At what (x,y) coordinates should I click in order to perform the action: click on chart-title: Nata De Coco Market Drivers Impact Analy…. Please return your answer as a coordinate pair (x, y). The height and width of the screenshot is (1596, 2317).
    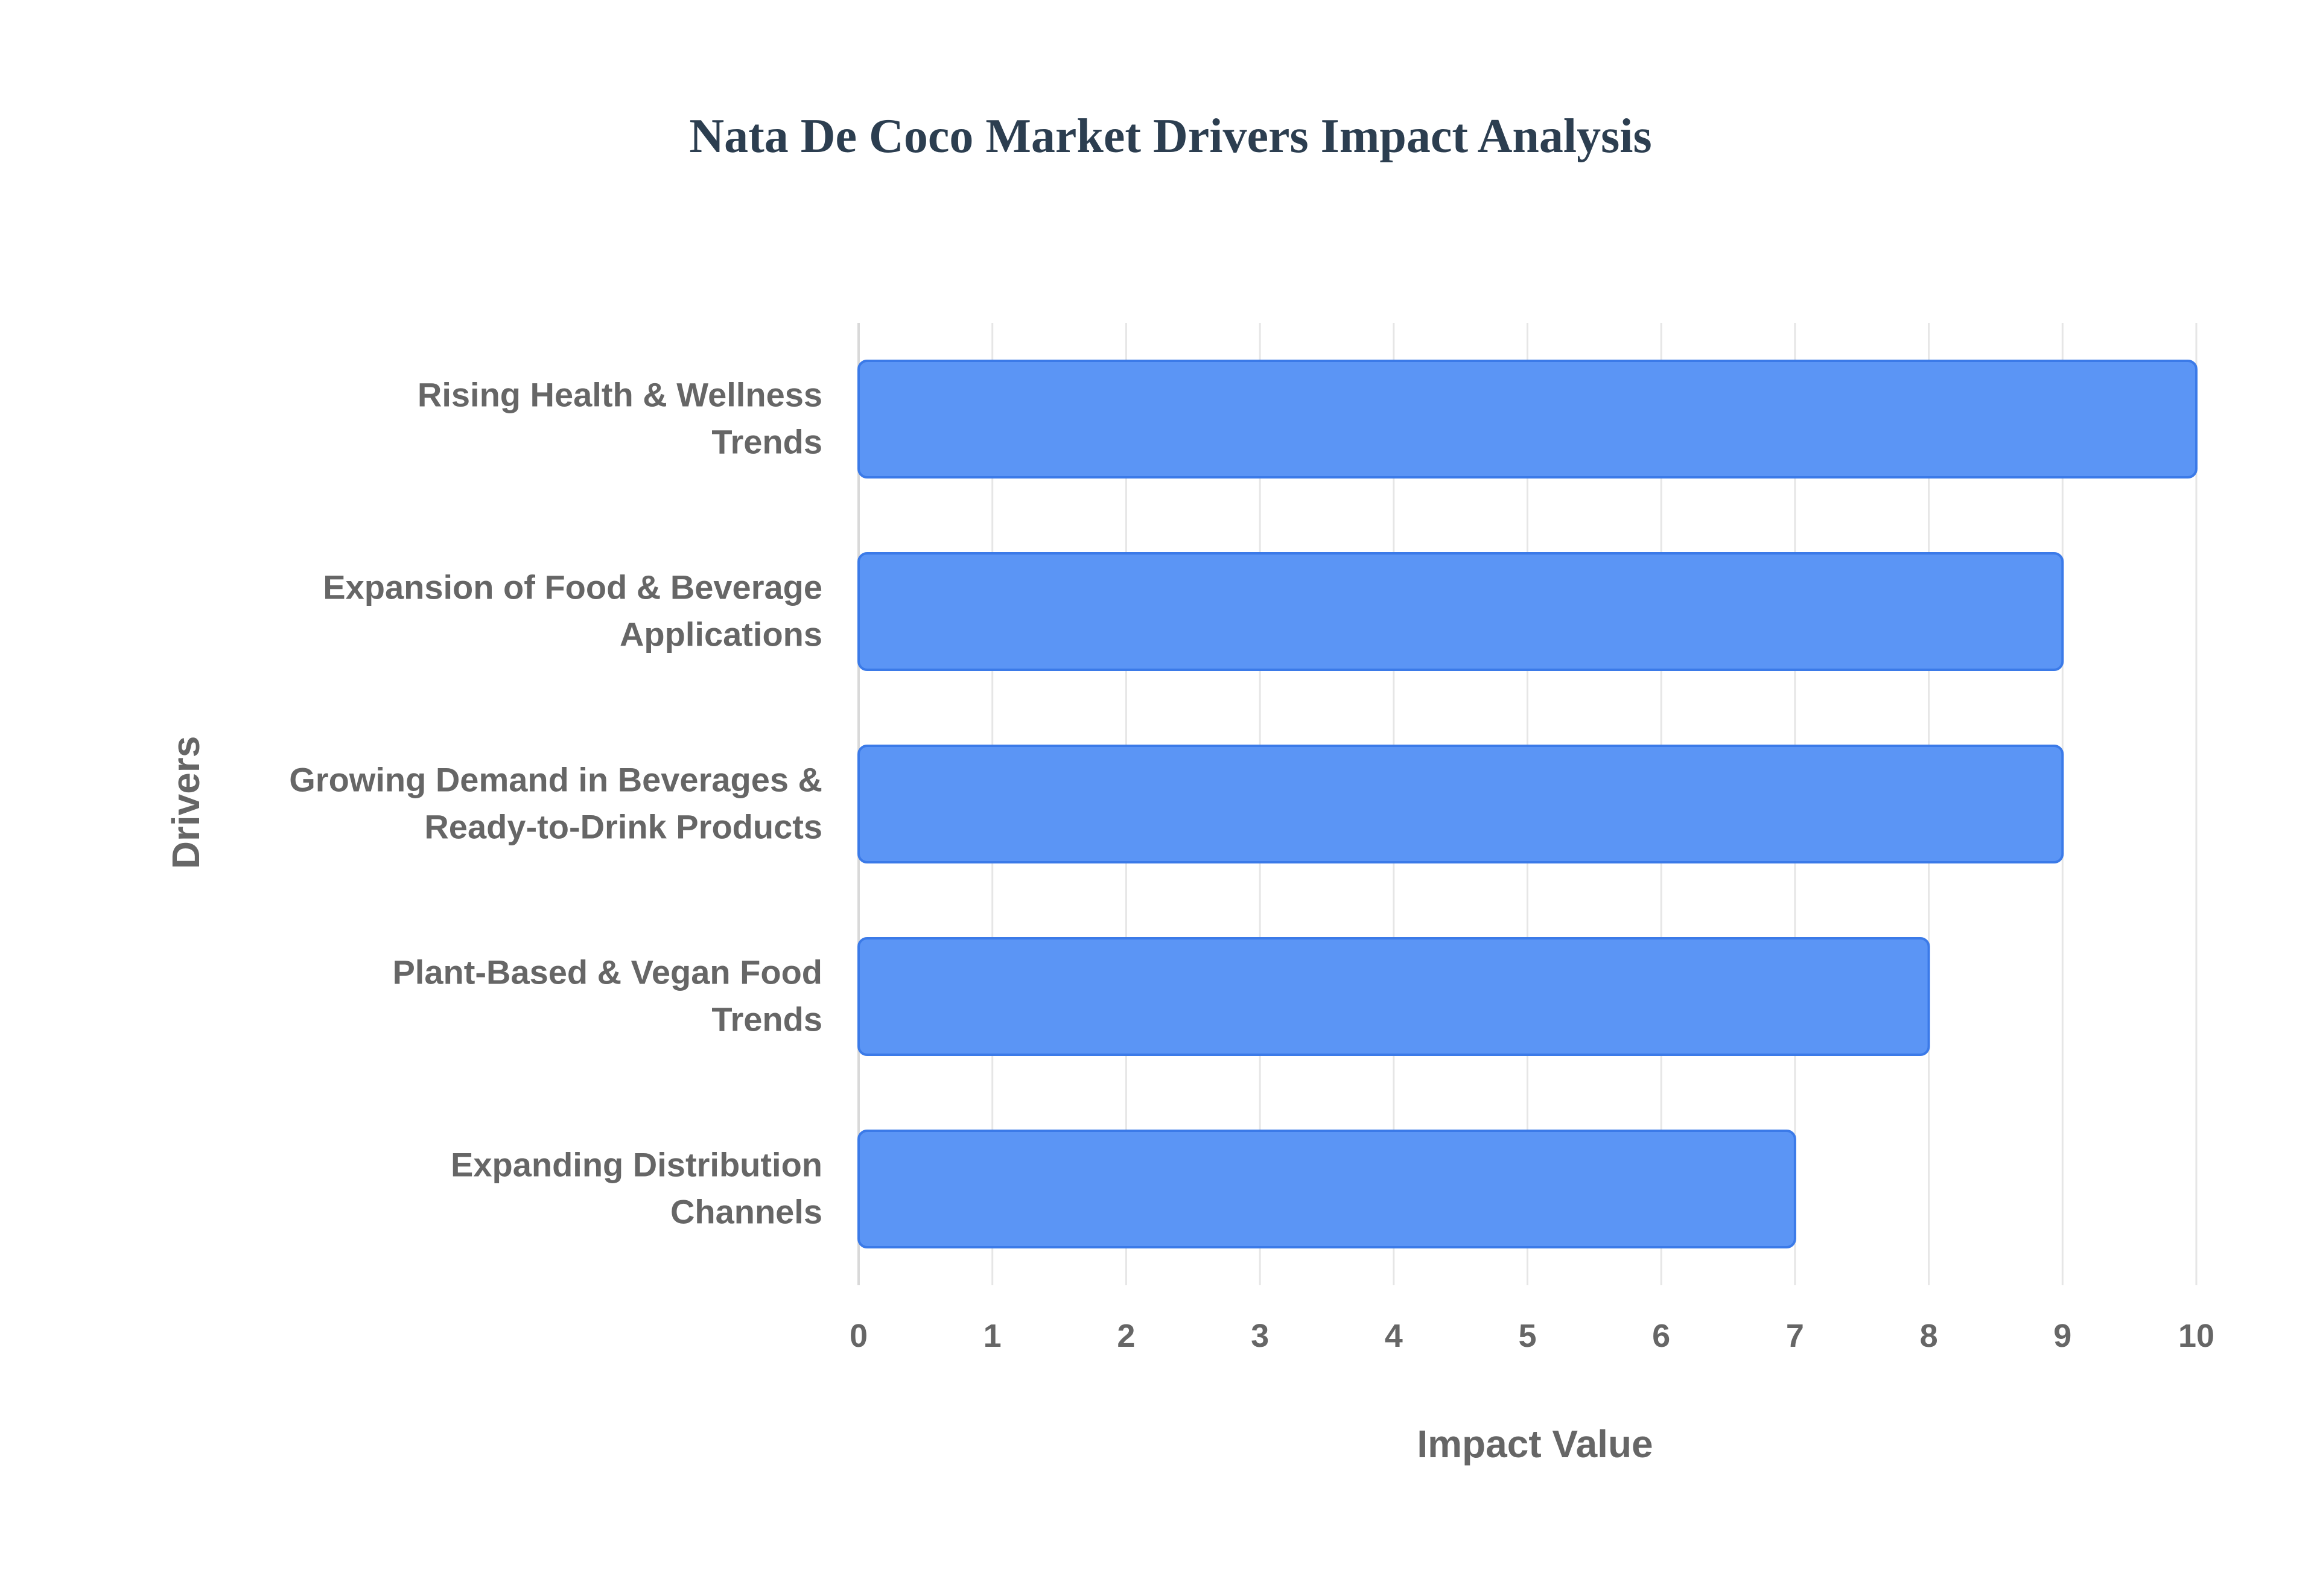
    Looking at the image, I should click on (1170, 136).